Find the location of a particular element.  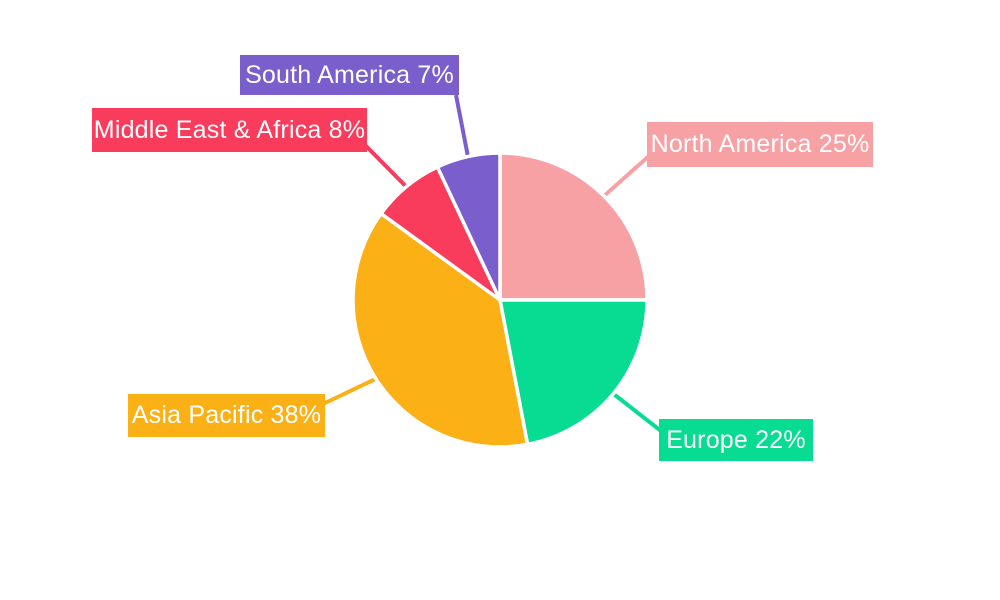

leader-line-south-america is located at coordinates (462, 125).